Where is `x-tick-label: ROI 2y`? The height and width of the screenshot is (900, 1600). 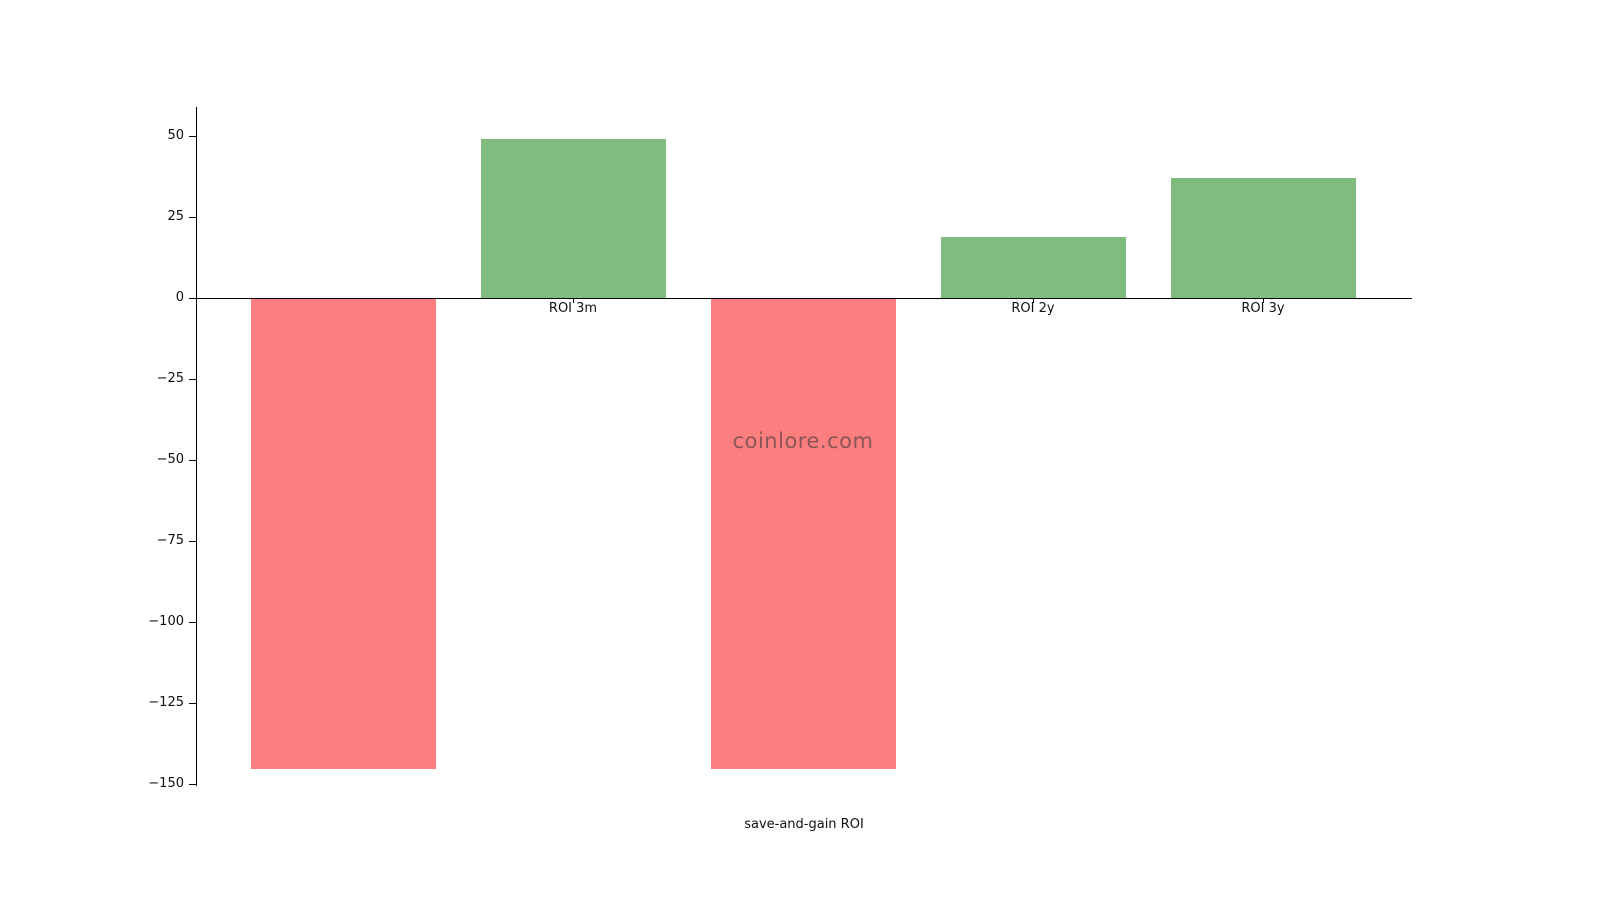 x-tick-label: ROI 2y is located at coordinates (1033, 309).